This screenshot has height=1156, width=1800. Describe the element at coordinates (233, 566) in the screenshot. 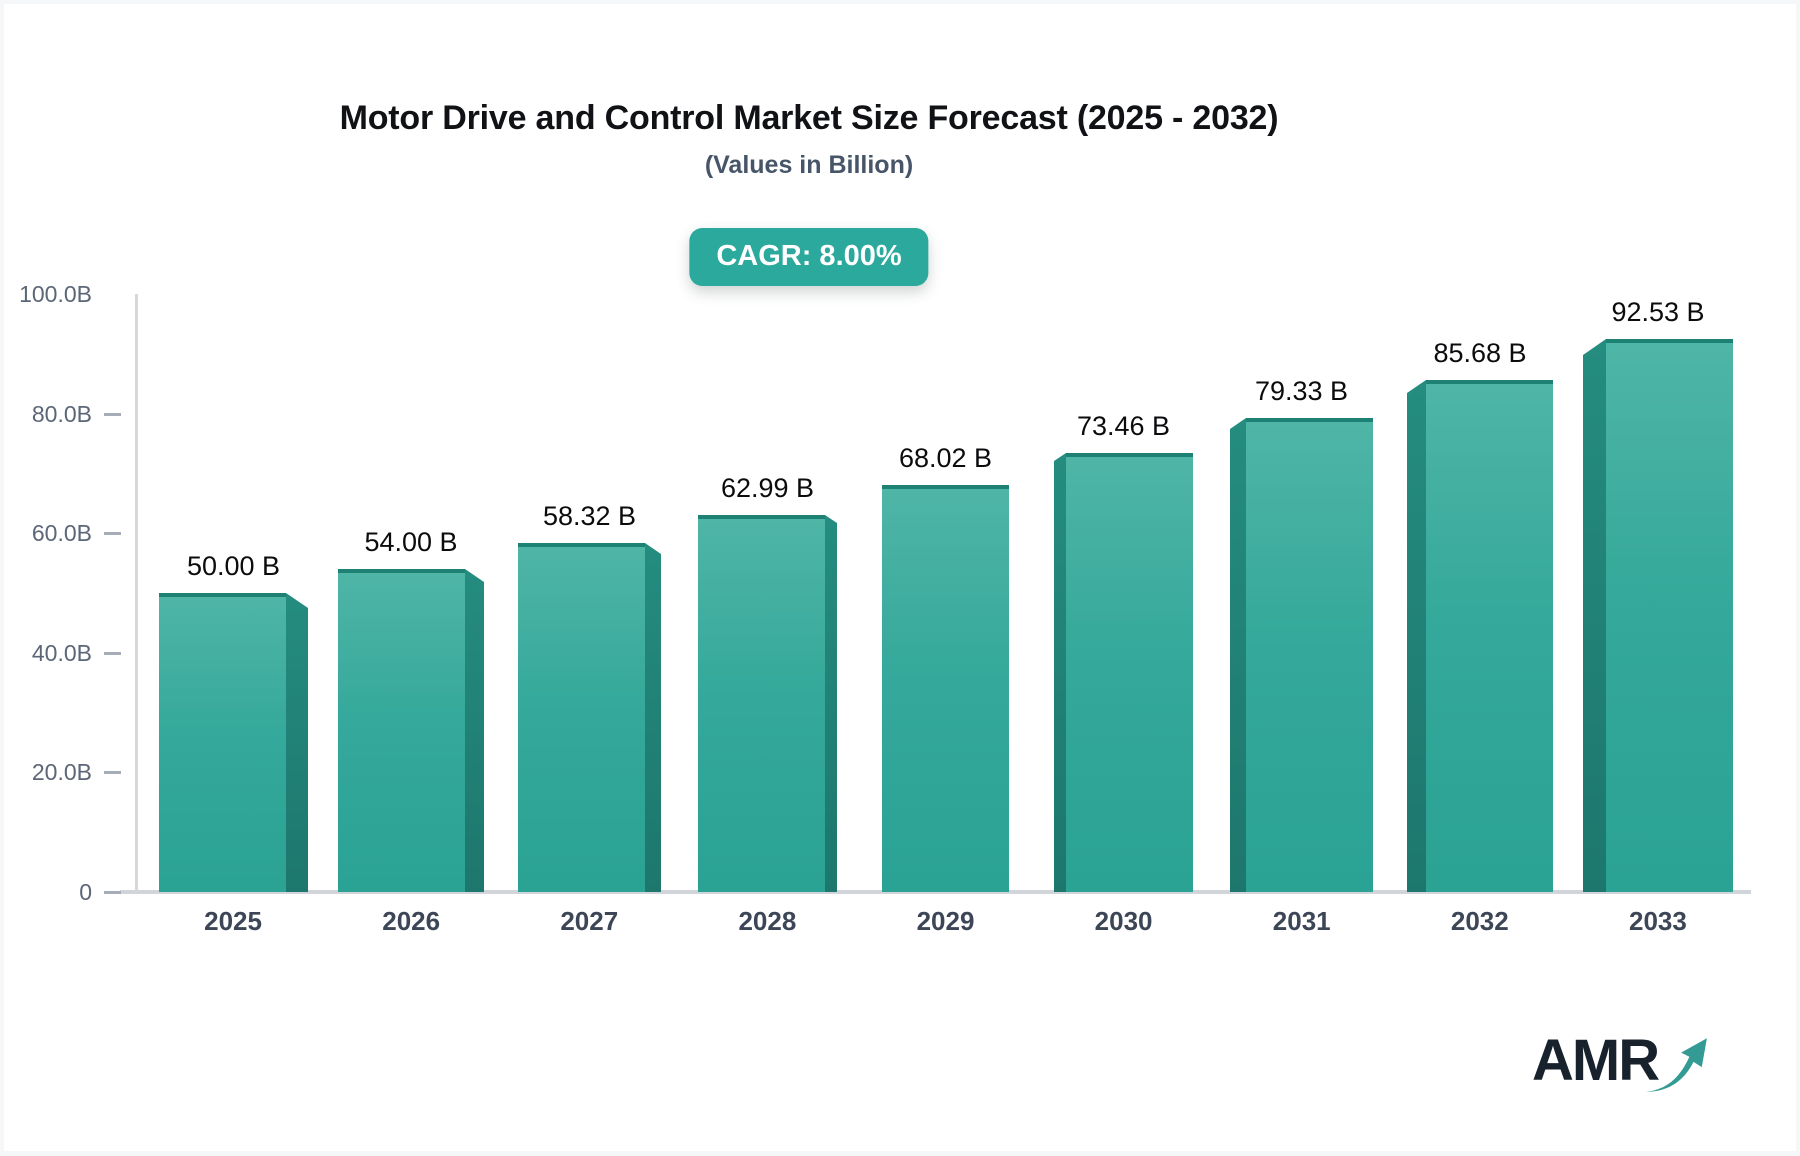

I see `bar-value-label: 50.00 B` at that location.